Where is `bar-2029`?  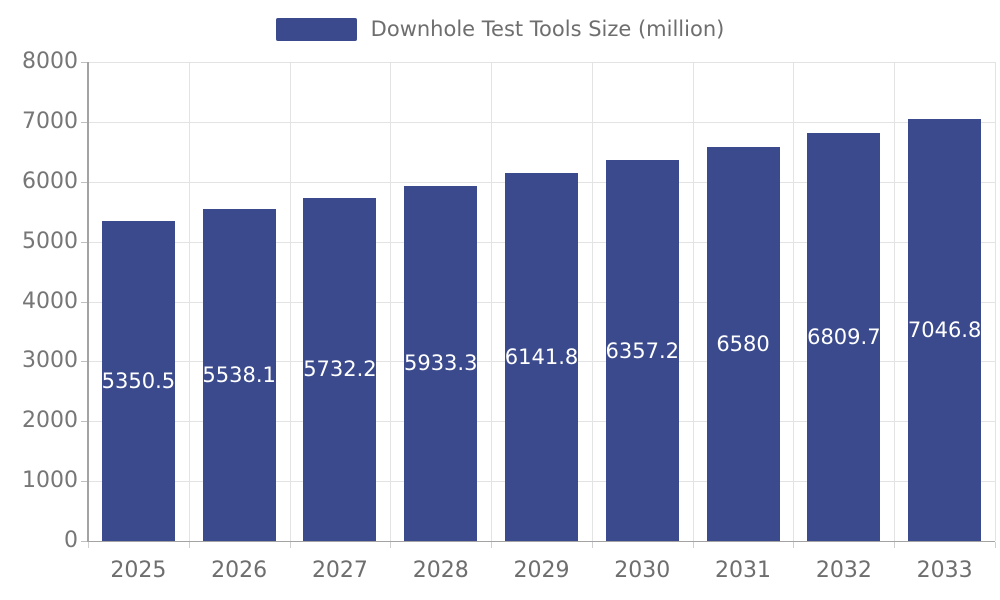
bar-2029 is located at coordinates (541, 357).